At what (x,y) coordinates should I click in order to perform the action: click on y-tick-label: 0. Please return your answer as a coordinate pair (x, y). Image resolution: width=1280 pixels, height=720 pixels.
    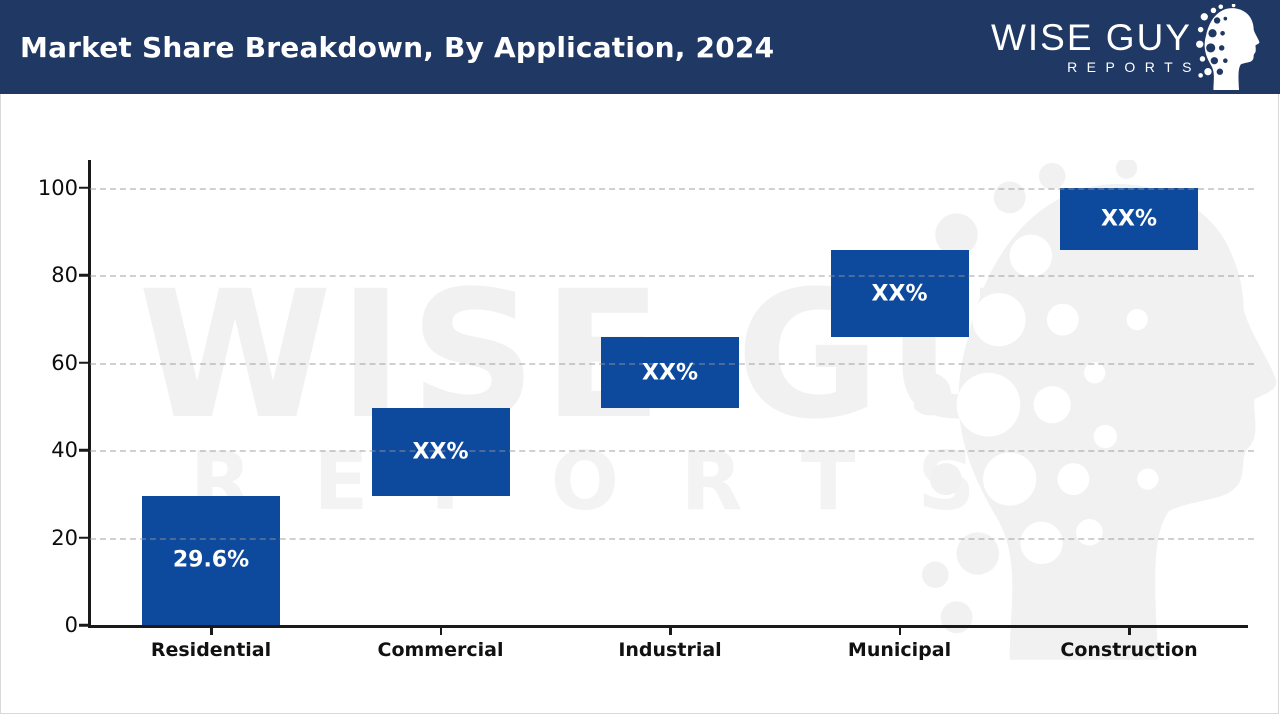
    Looking at the image, I should click on (71, 625).